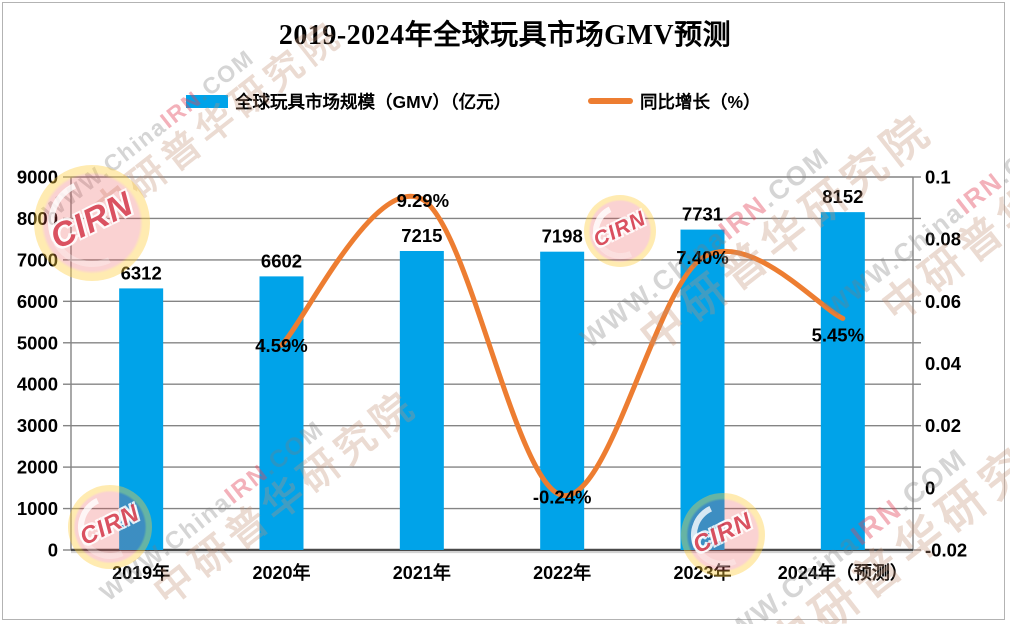  Describe the element at coordinates (505, 35) in the screenshot. I see `chart-title: 2019-2024年全球玩具市场GMV预测` at that location.